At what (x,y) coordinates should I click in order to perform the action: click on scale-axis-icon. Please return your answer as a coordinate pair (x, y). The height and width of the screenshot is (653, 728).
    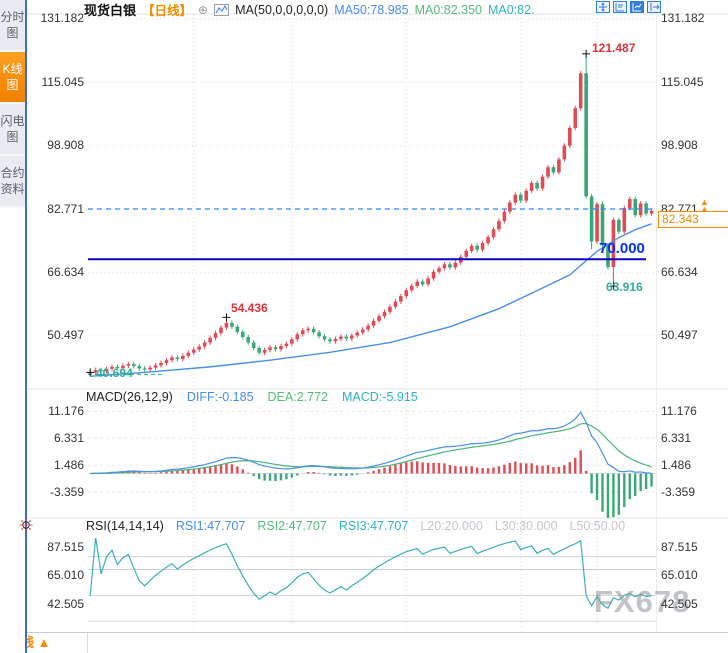
    Looking at the image, I should click on (620, 7).